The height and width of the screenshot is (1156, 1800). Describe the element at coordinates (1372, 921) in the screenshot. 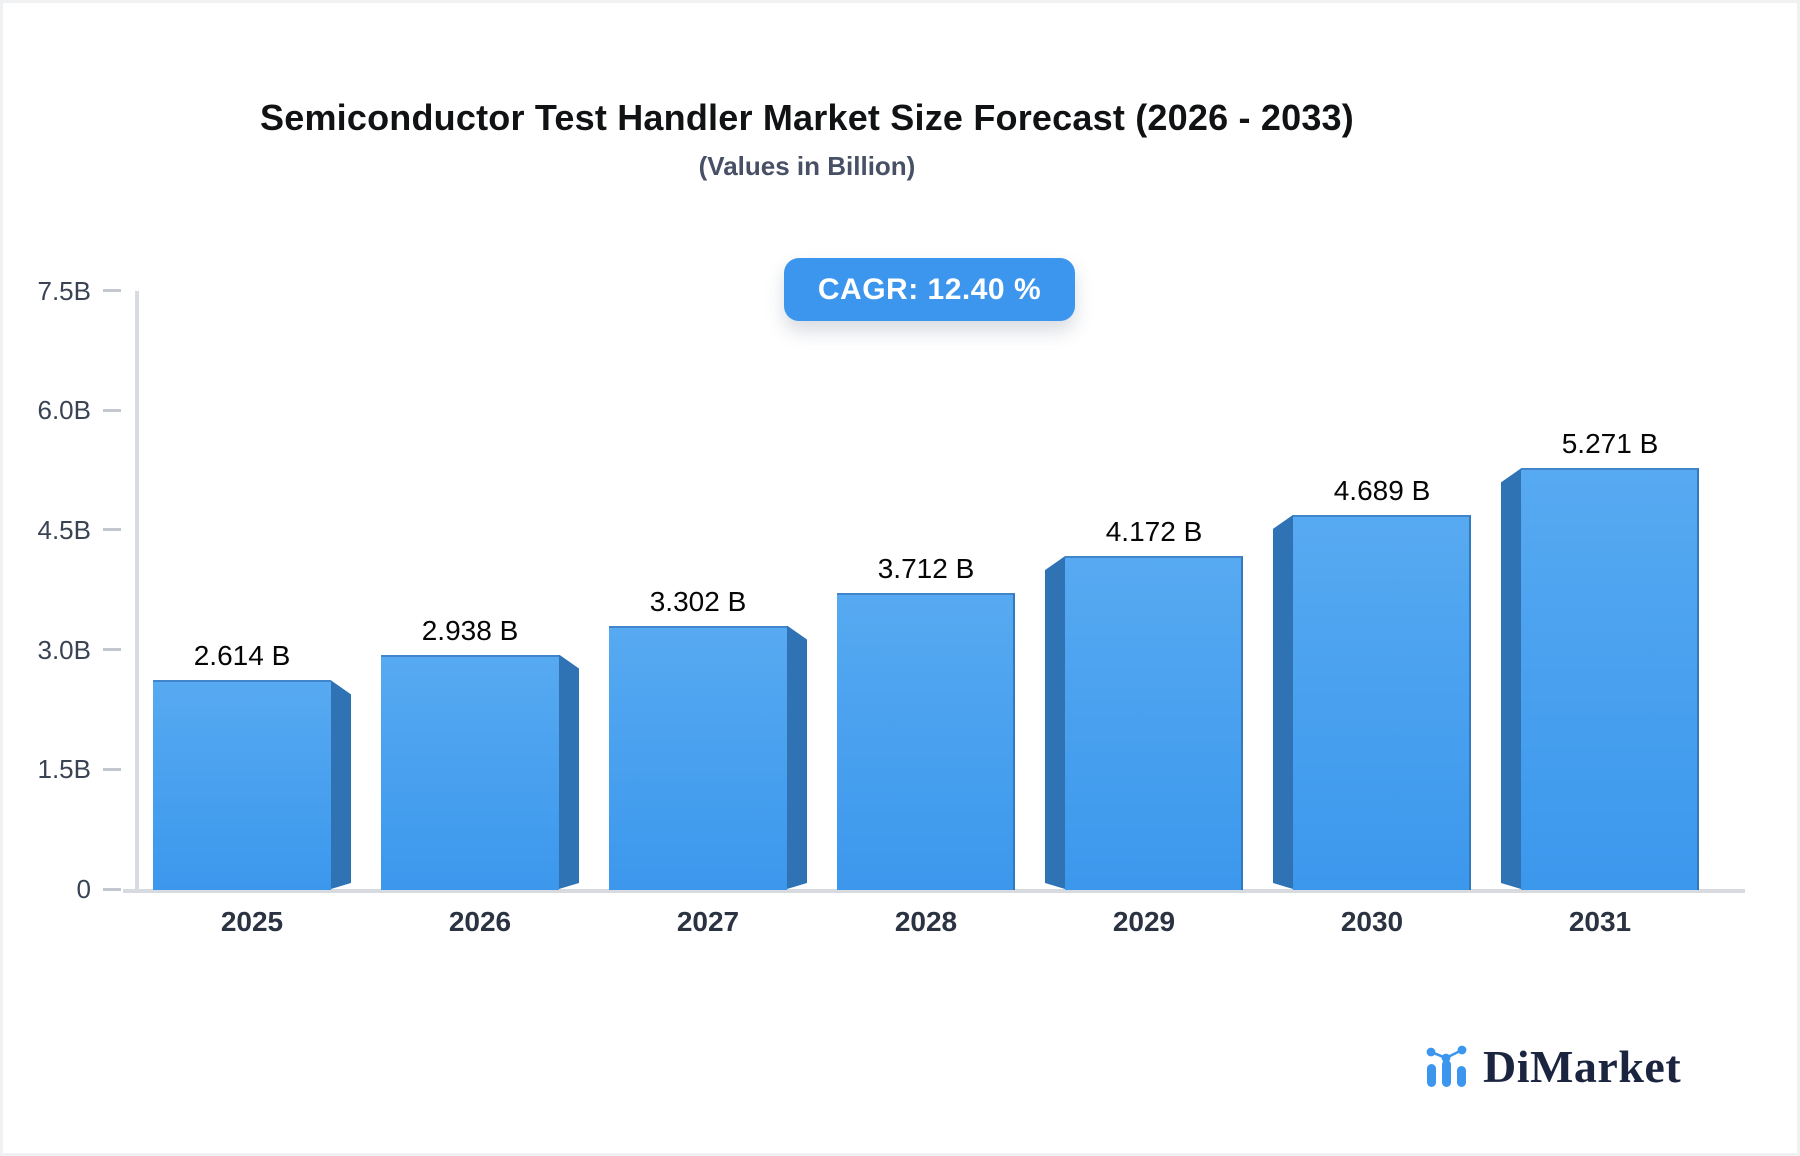

I see `x-axis-label-2030: 2030` at that location.